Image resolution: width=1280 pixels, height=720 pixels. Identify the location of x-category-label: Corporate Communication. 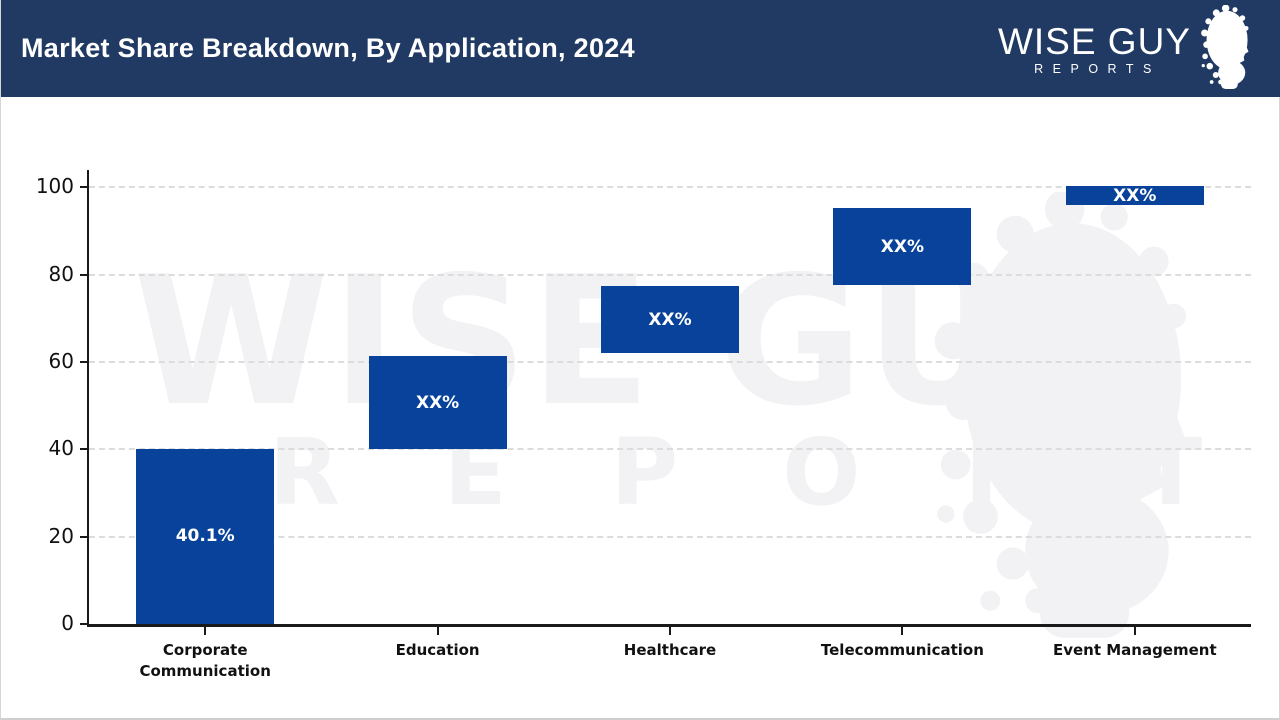
(205, 660).